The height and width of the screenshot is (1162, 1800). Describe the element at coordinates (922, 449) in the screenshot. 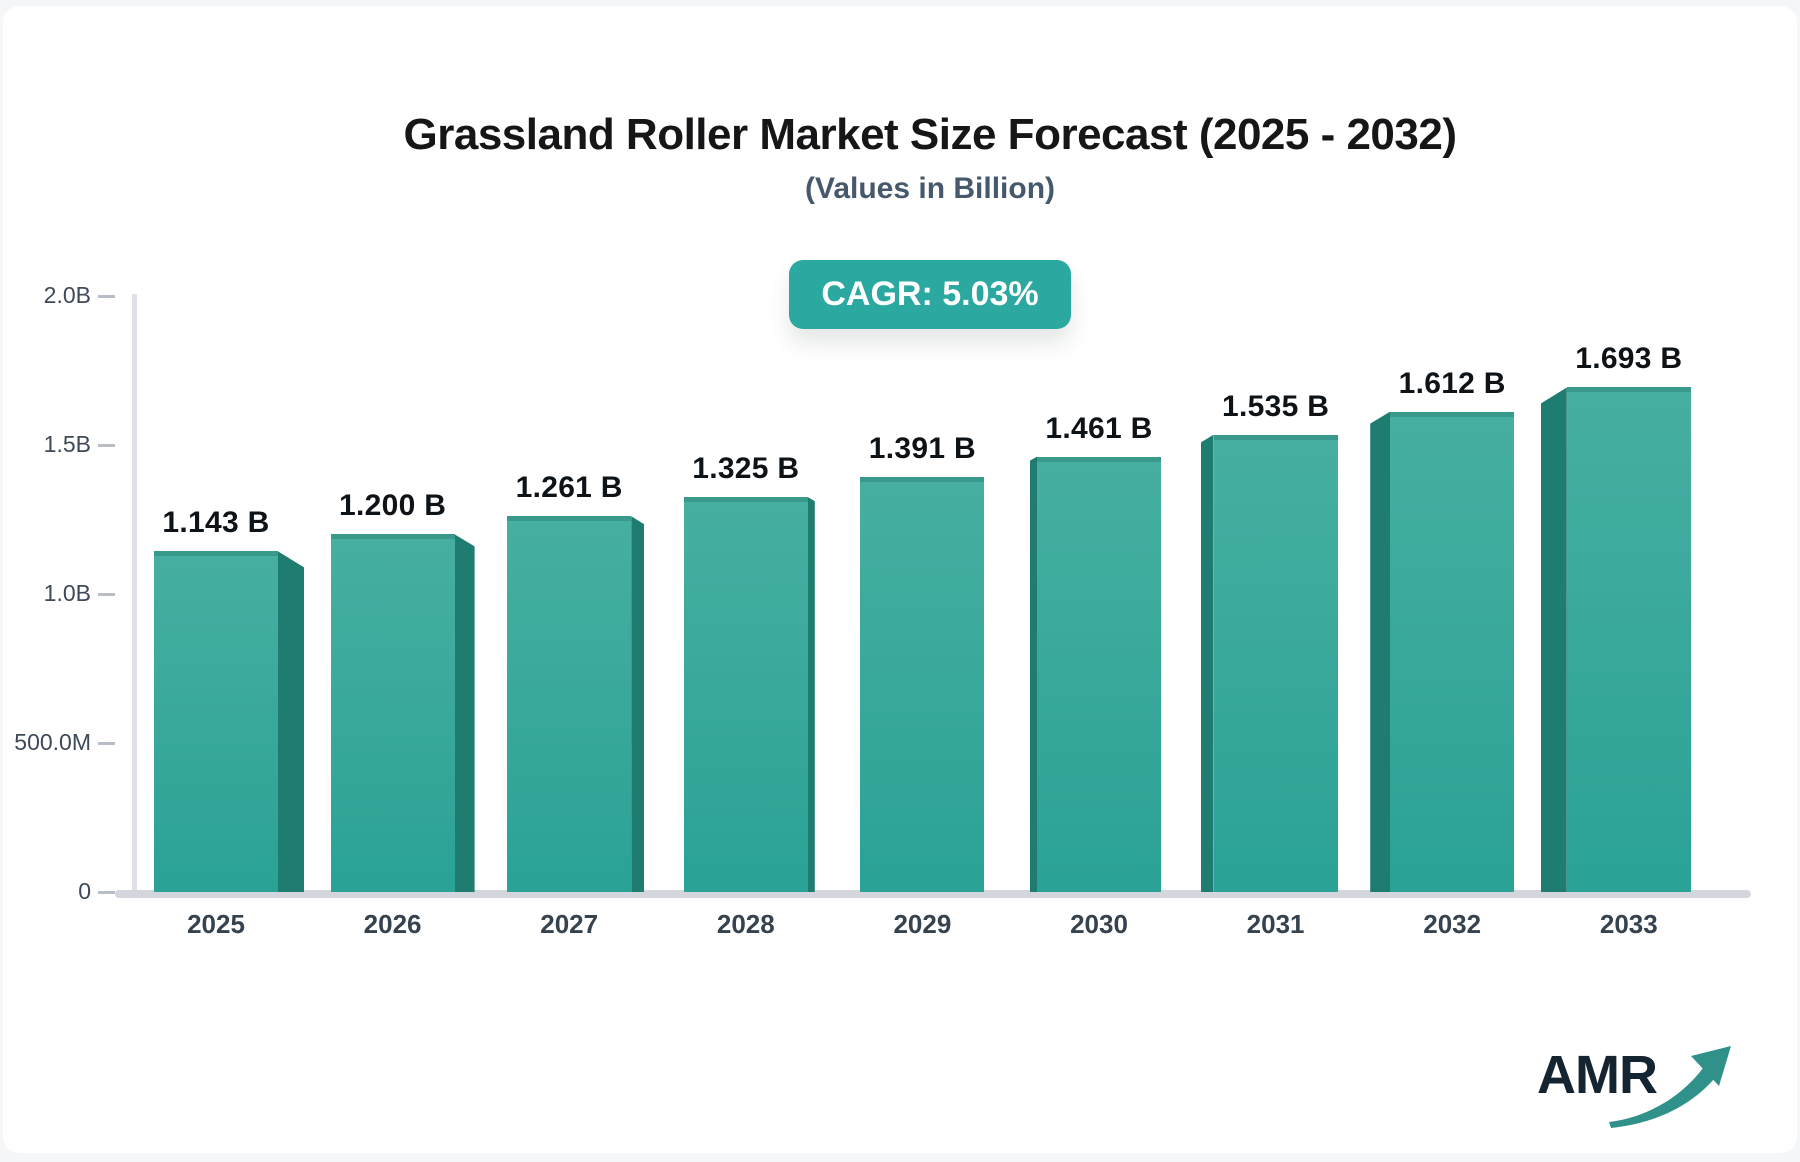

I see `bar-value-label: 1.391 B` at that location.